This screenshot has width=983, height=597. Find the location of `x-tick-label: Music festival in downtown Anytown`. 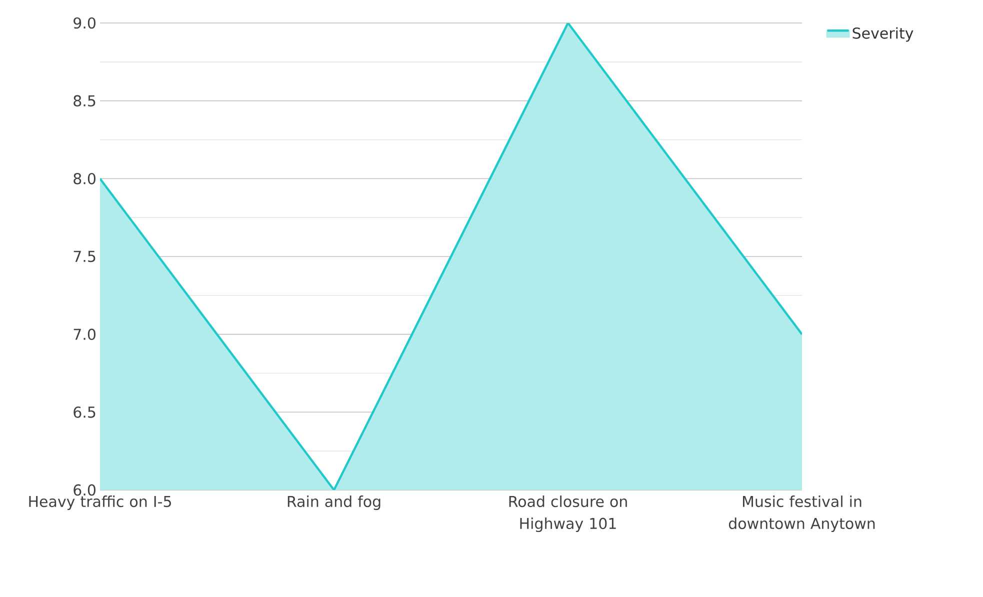

x-tick-label: Music festival in downtown Anytown is located at coordinates (801, 514).